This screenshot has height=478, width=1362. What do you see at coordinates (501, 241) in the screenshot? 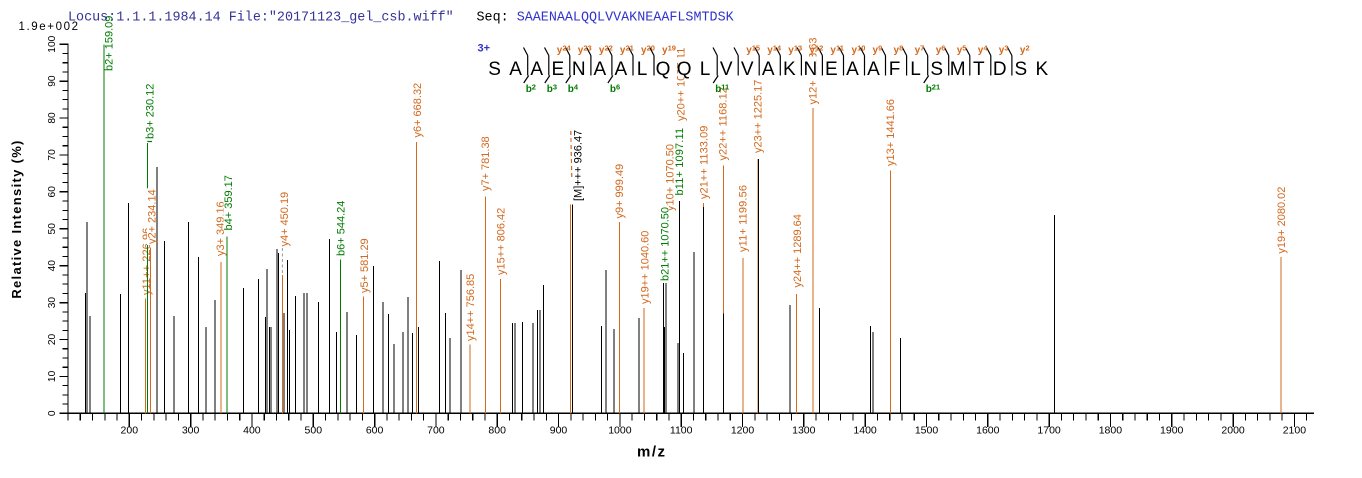
I see `svg-text: y15++ 806.42` at bounding box center [501, 241].